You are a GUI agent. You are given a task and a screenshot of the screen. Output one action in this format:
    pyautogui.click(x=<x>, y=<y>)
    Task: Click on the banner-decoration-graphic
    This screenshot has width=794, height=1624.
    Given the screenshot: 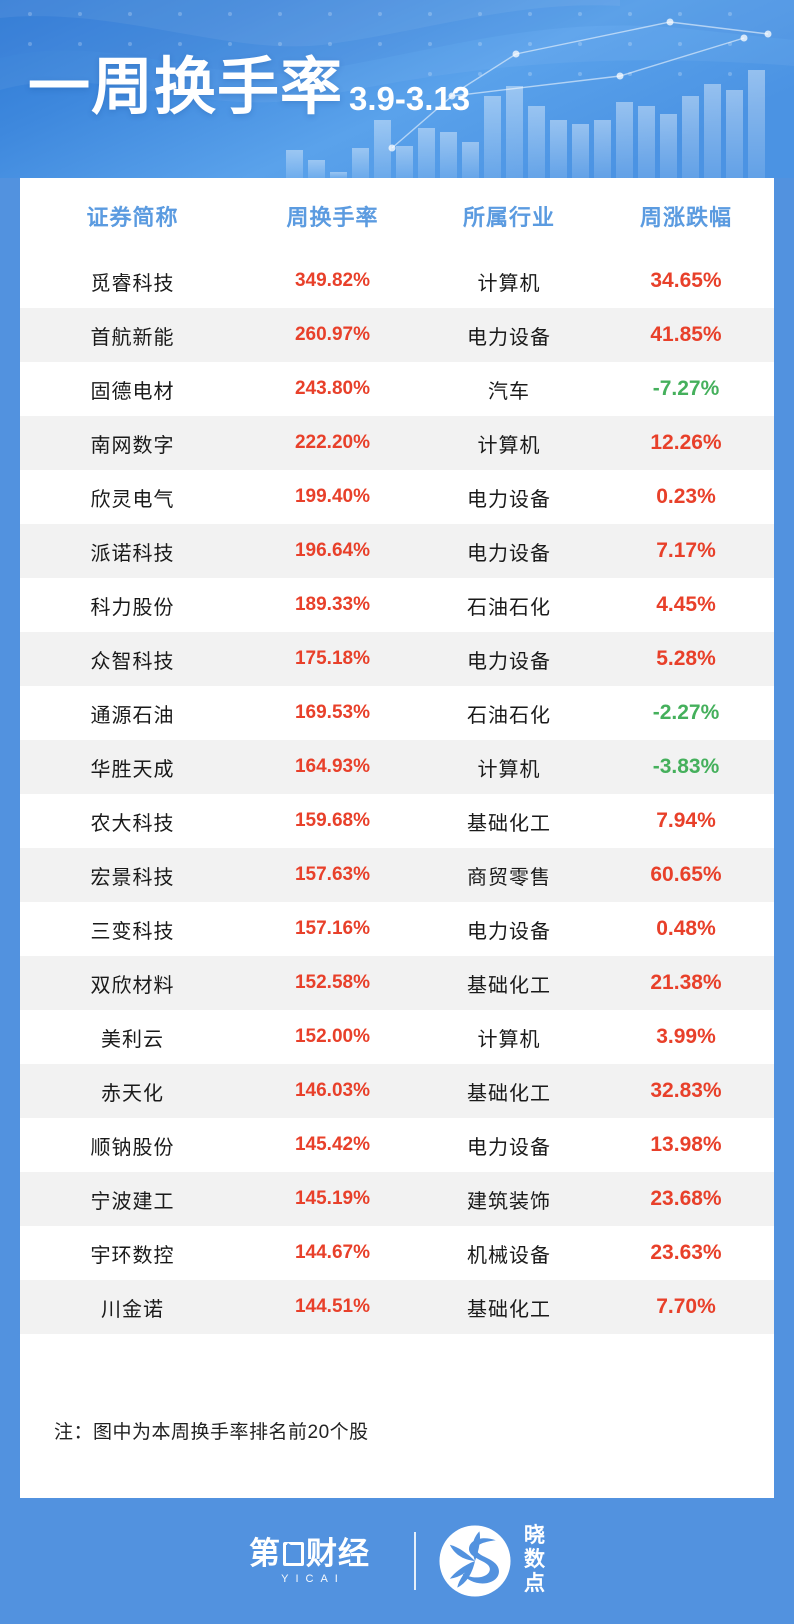 What is the action you would take?
    pyautogui.click(x=397, y=89)
    